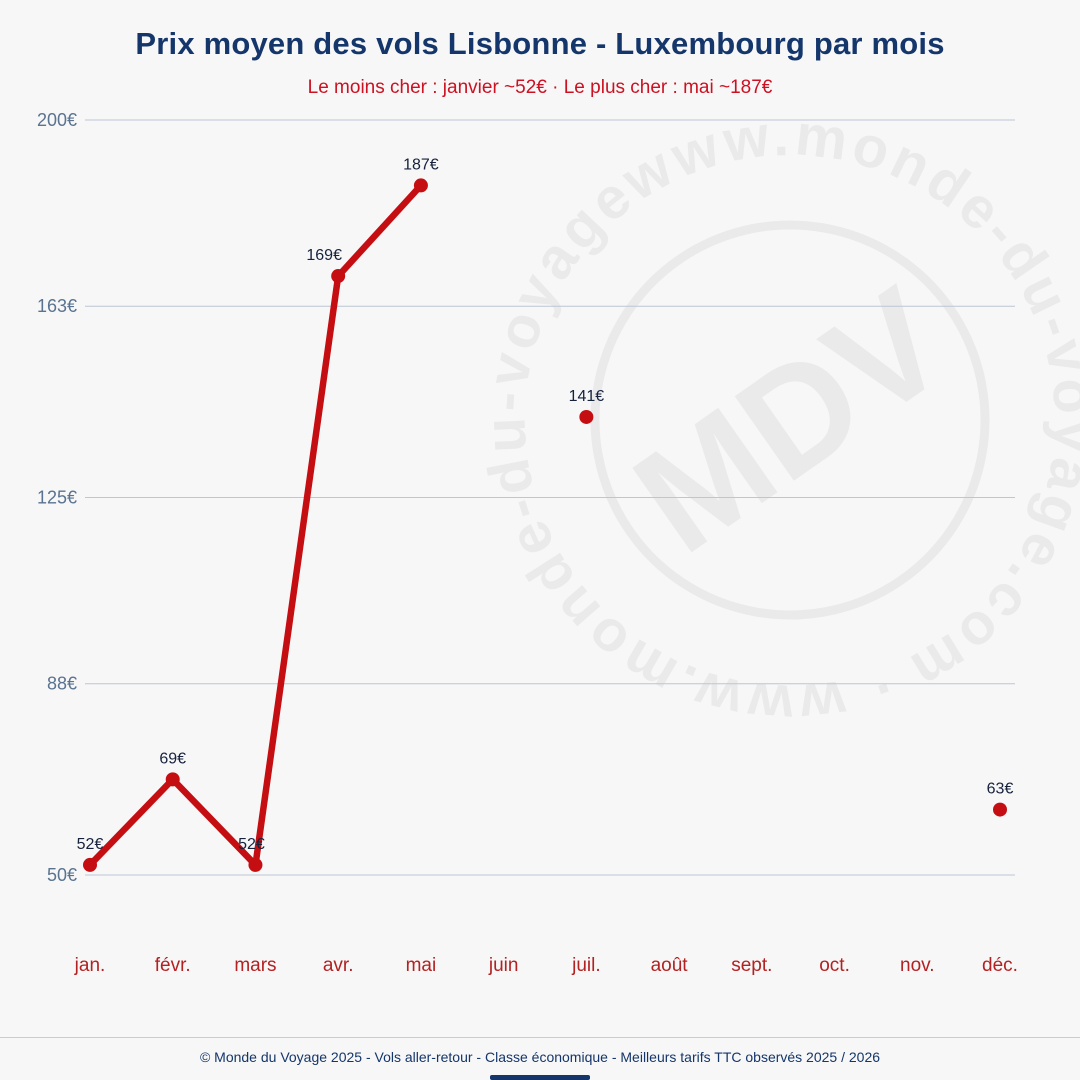 The image size is (1080, 1080). What do you see at coordinates (421, 965) in the screenshot?
I see `x-tick-label: mai` at bounding box center [421, 965].